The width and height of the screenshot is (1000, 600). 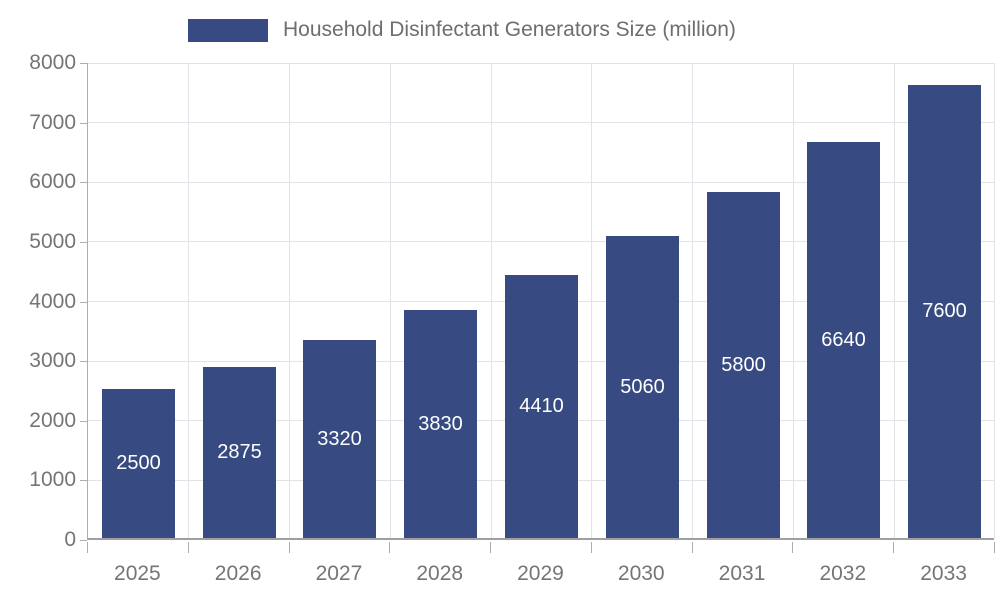 I want to click on bar-value-label: 2500, so click(x=138, y=463).